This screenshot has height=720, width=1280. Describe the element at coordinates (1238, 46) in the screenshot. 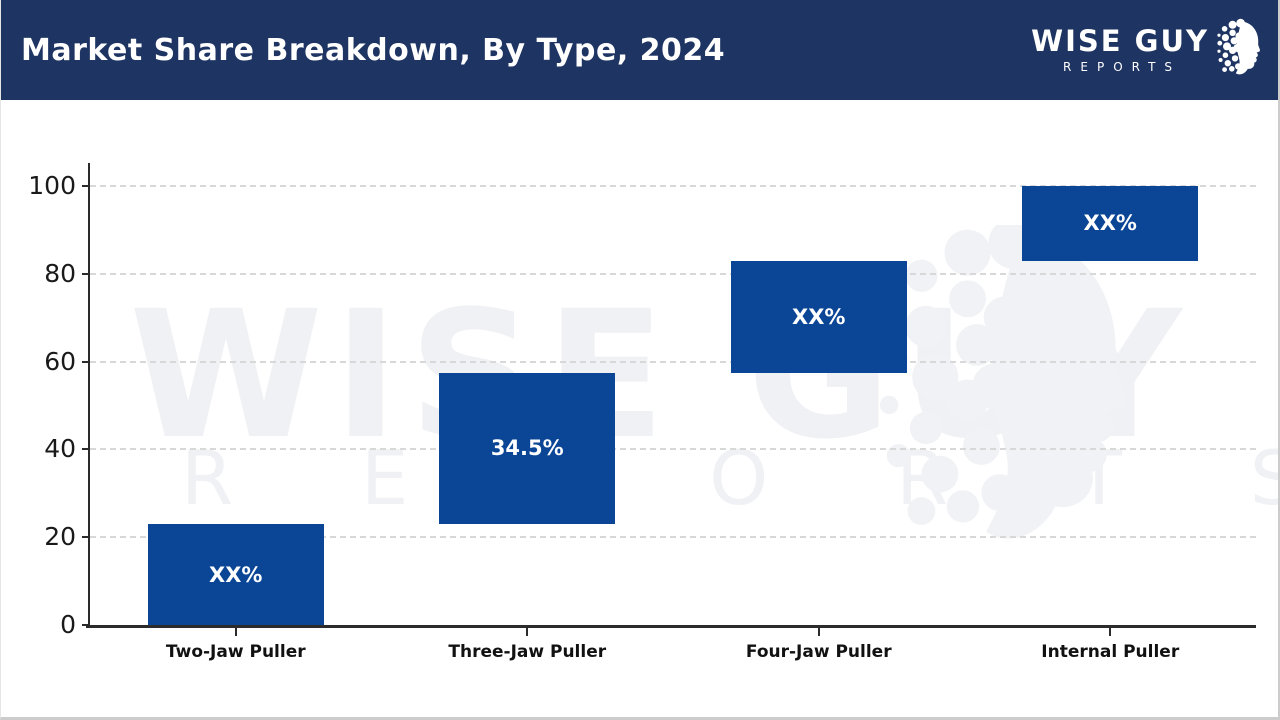

I see `dotted-head-profile-icon` at that location.